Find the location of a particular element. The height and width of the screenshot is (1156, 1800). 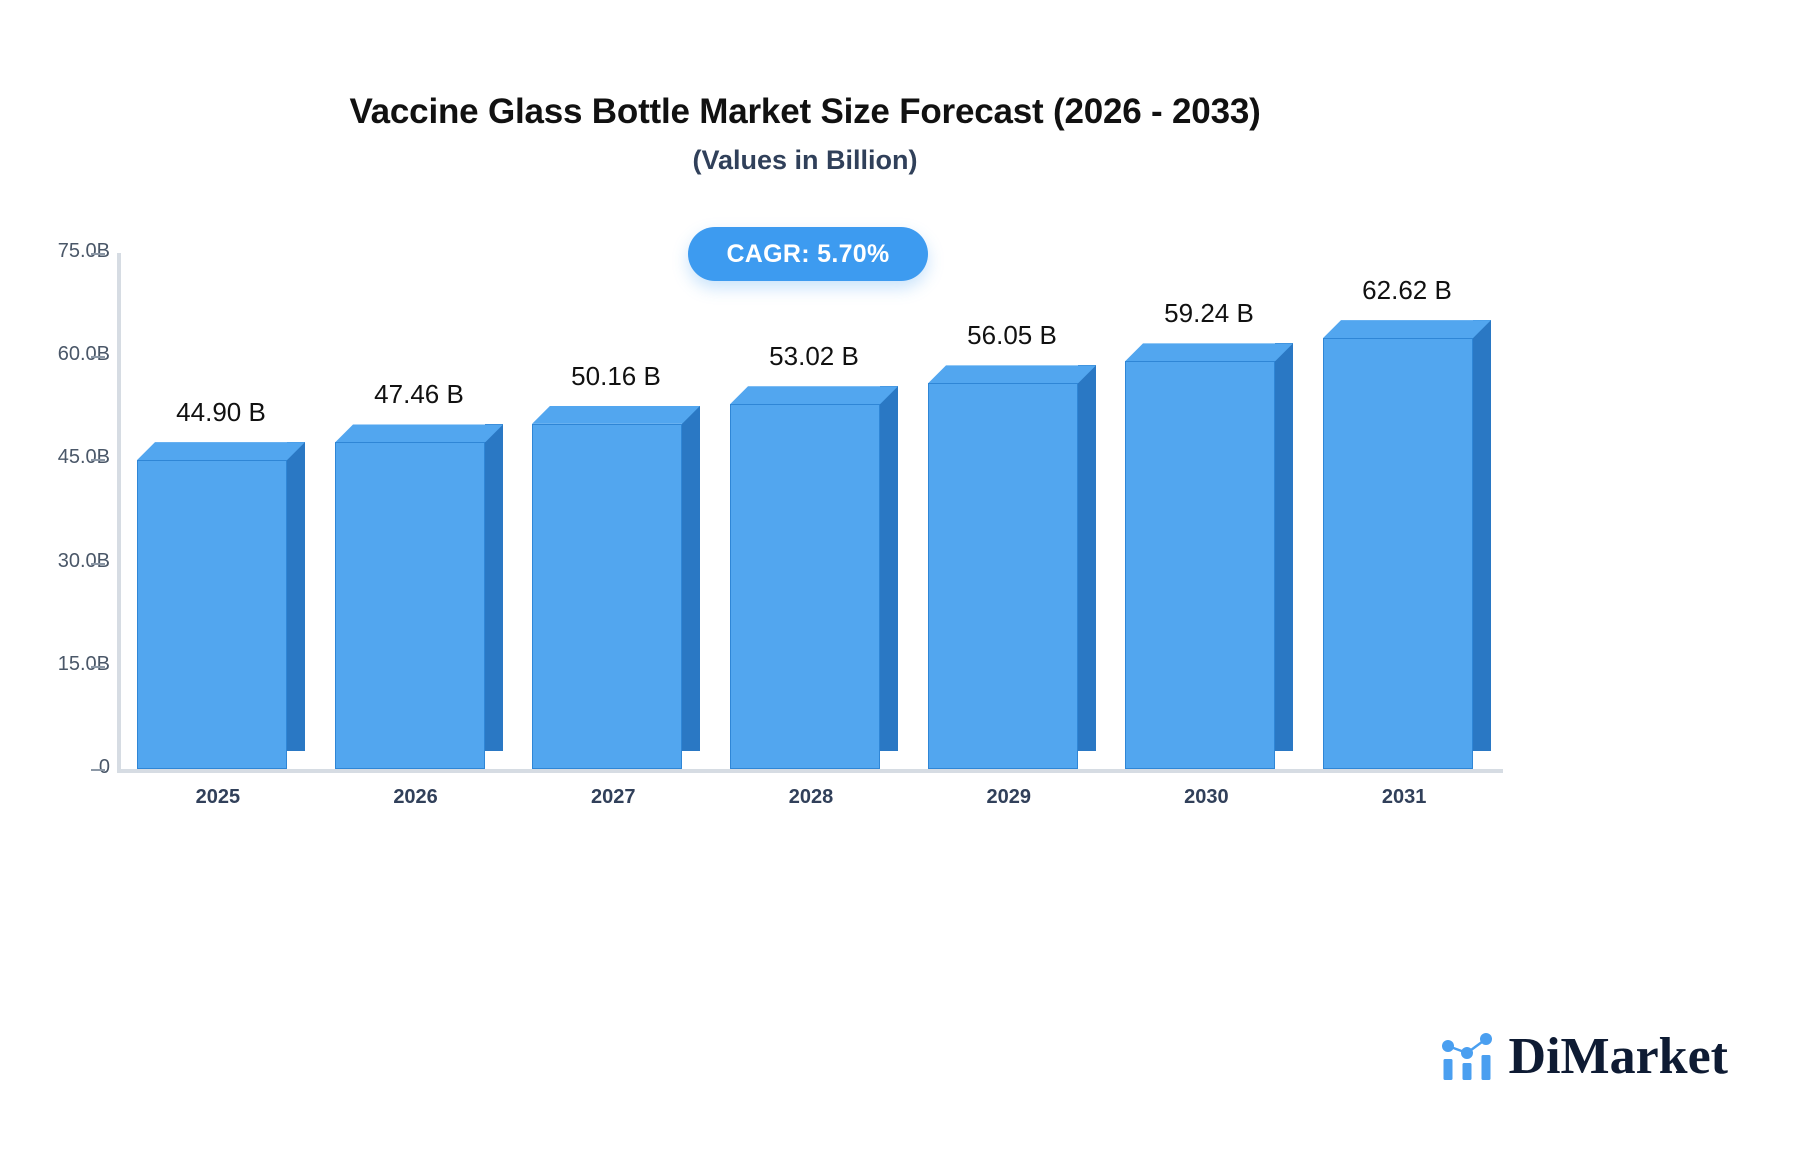

chart-subtitle: (Values in Billion) is located at coordinates (805, 160).